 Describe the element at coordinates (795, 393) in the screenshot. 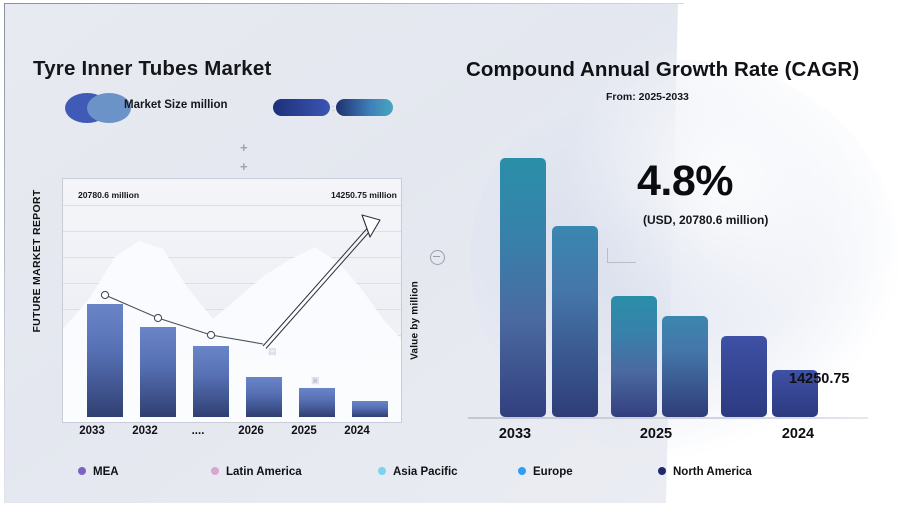

I see `bar-2024-secondary` at that location.